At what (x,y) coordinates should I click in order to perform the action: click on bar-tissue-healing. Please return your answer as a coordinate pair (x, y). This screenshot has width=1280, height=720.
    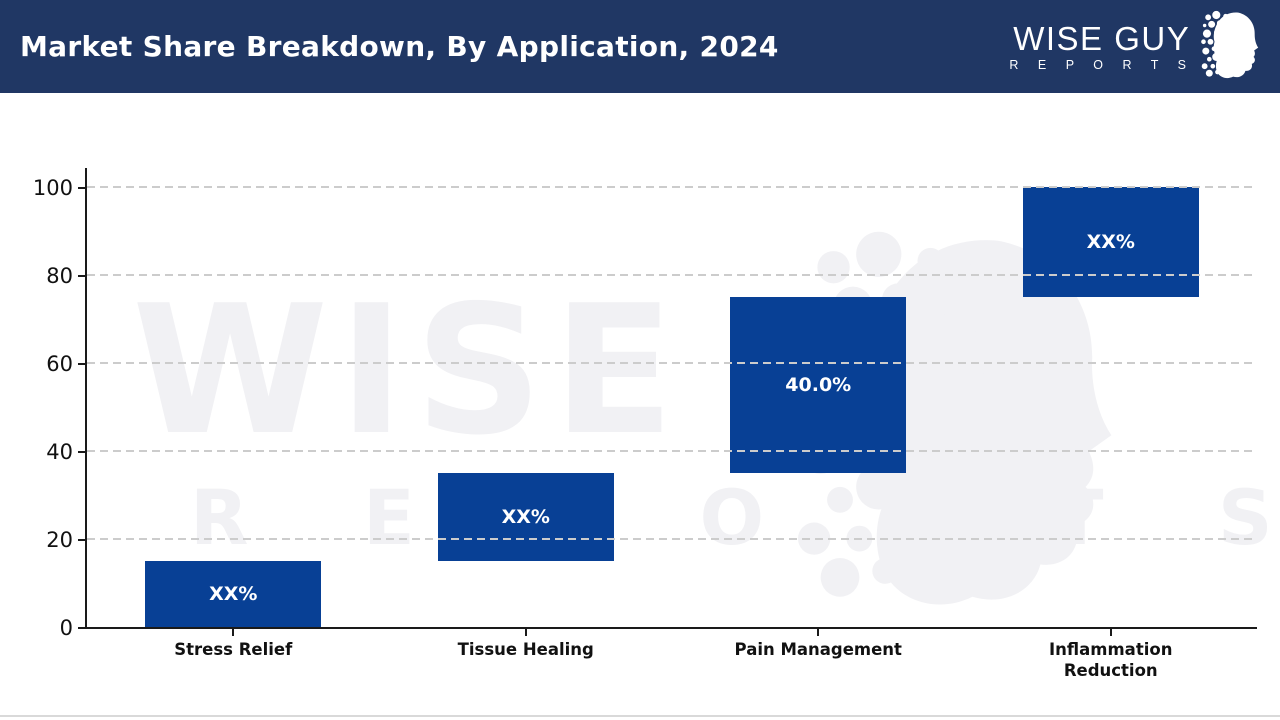
    Looking at the image, I should click on (525, 517).